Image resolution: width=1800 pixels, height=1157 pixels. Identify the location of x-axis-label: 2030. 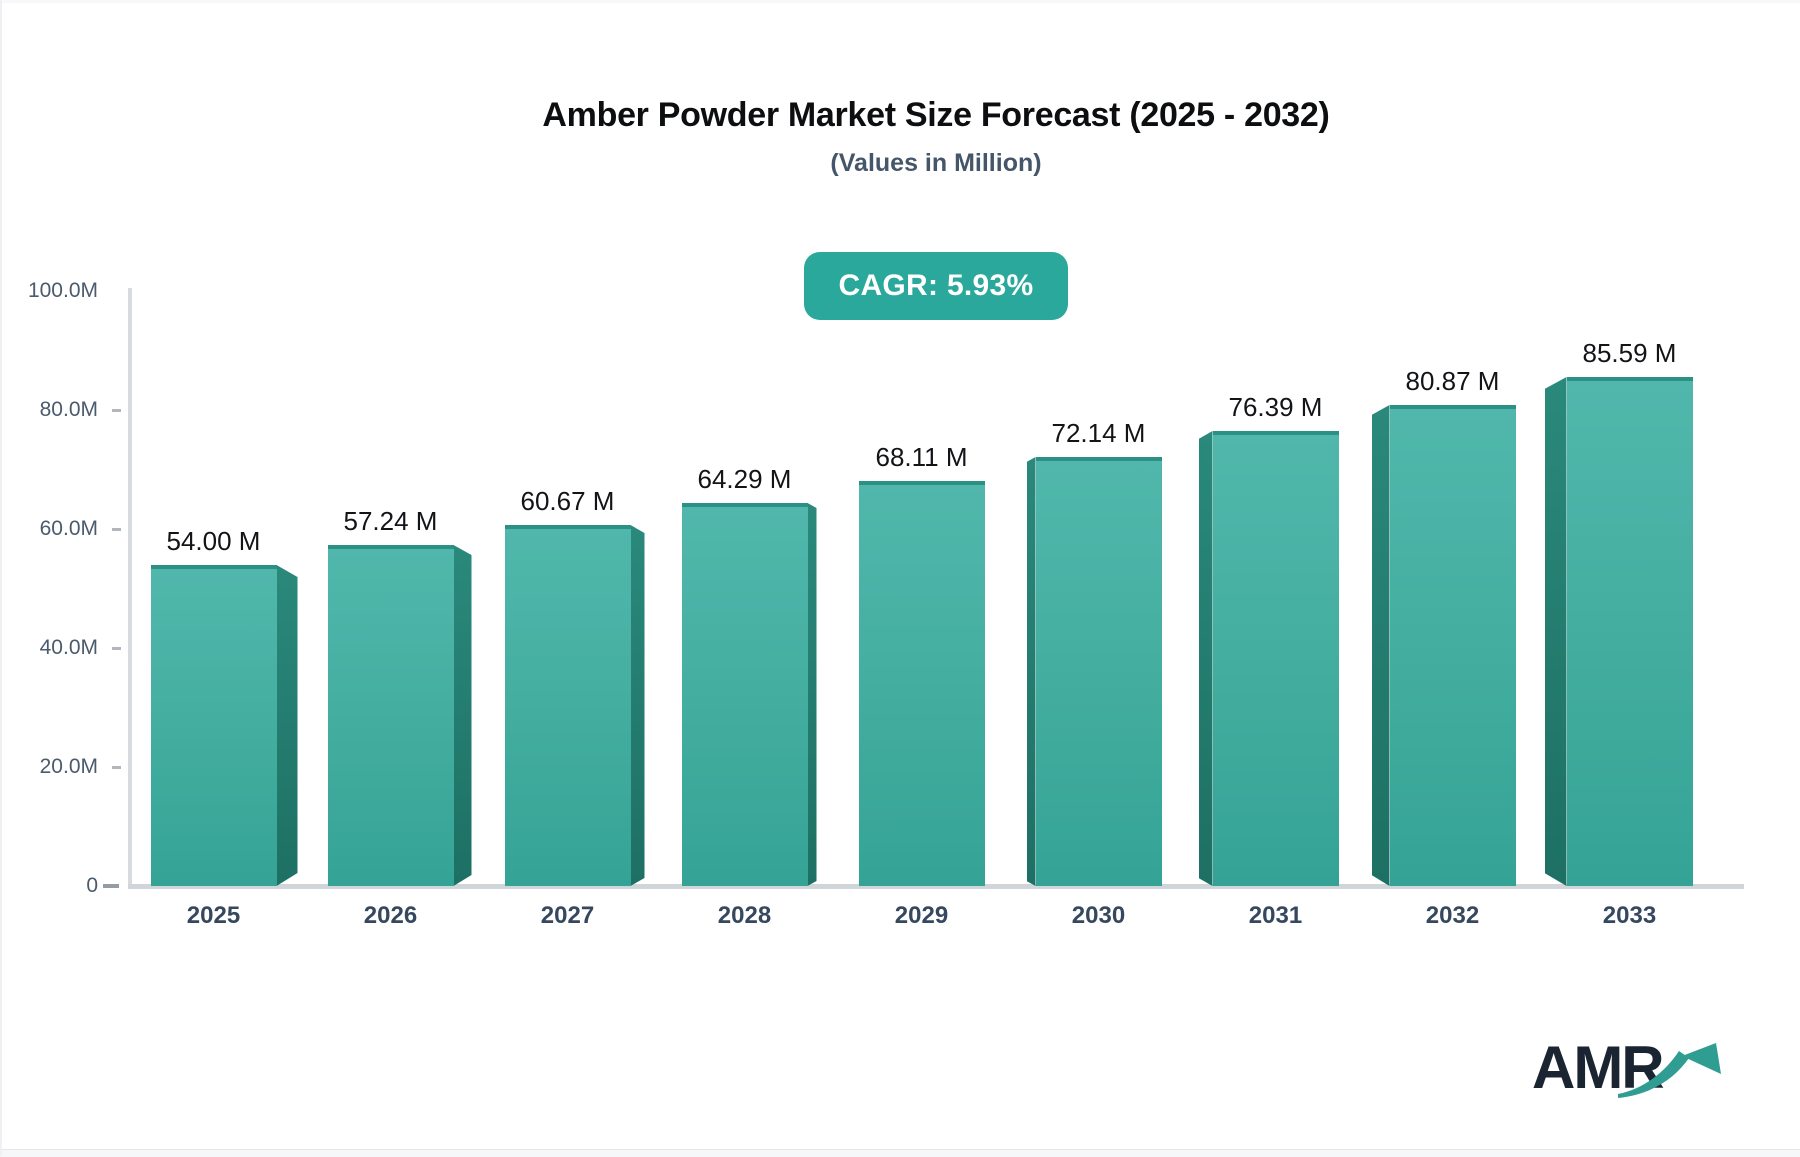
(1098, 915).